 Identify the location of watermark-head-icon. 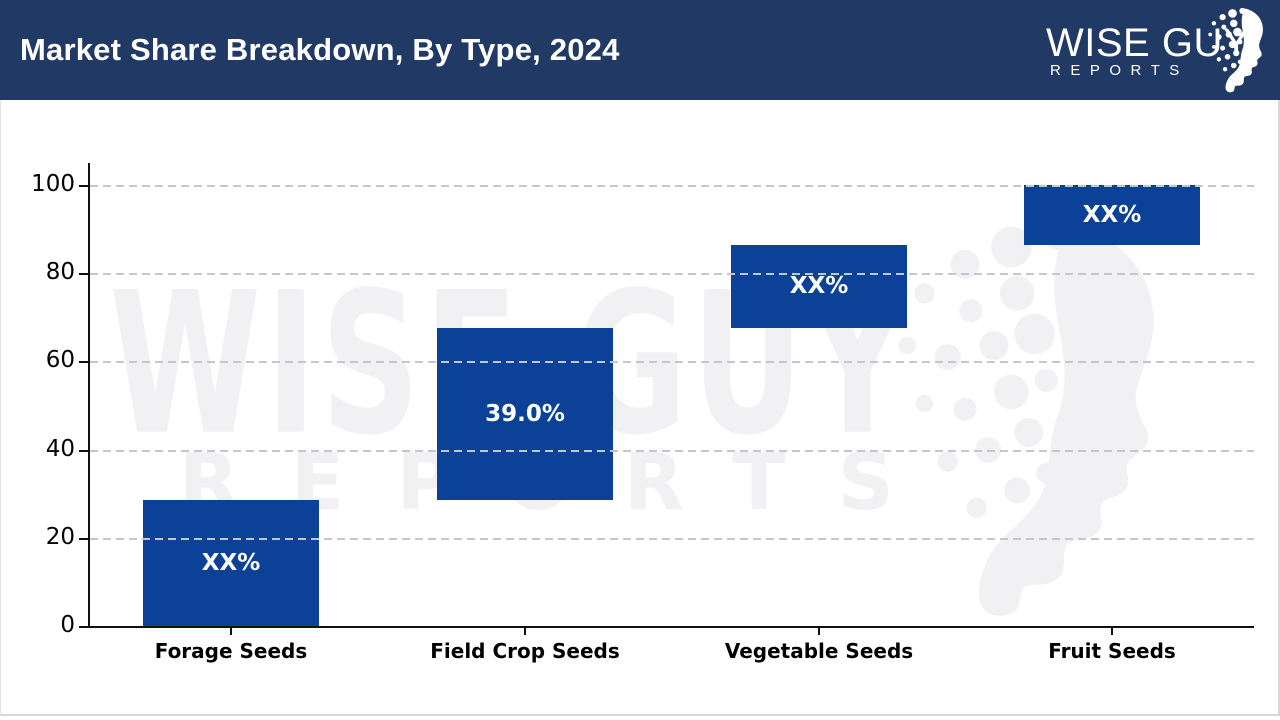
(1026, 418).